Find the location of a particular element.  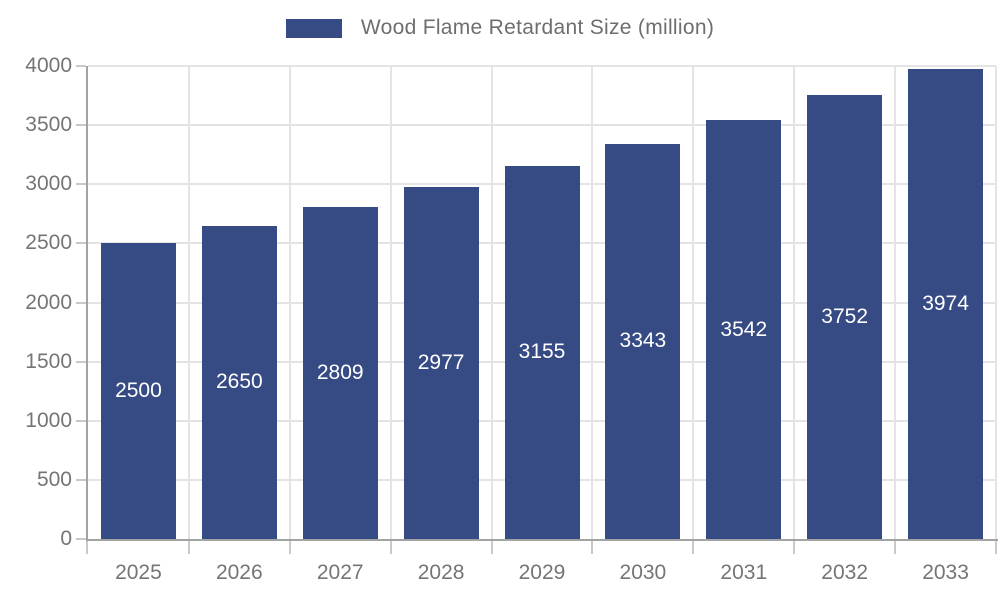

legend: Wood Flame Retardant Size (million) is located at coordinates (500, 28).